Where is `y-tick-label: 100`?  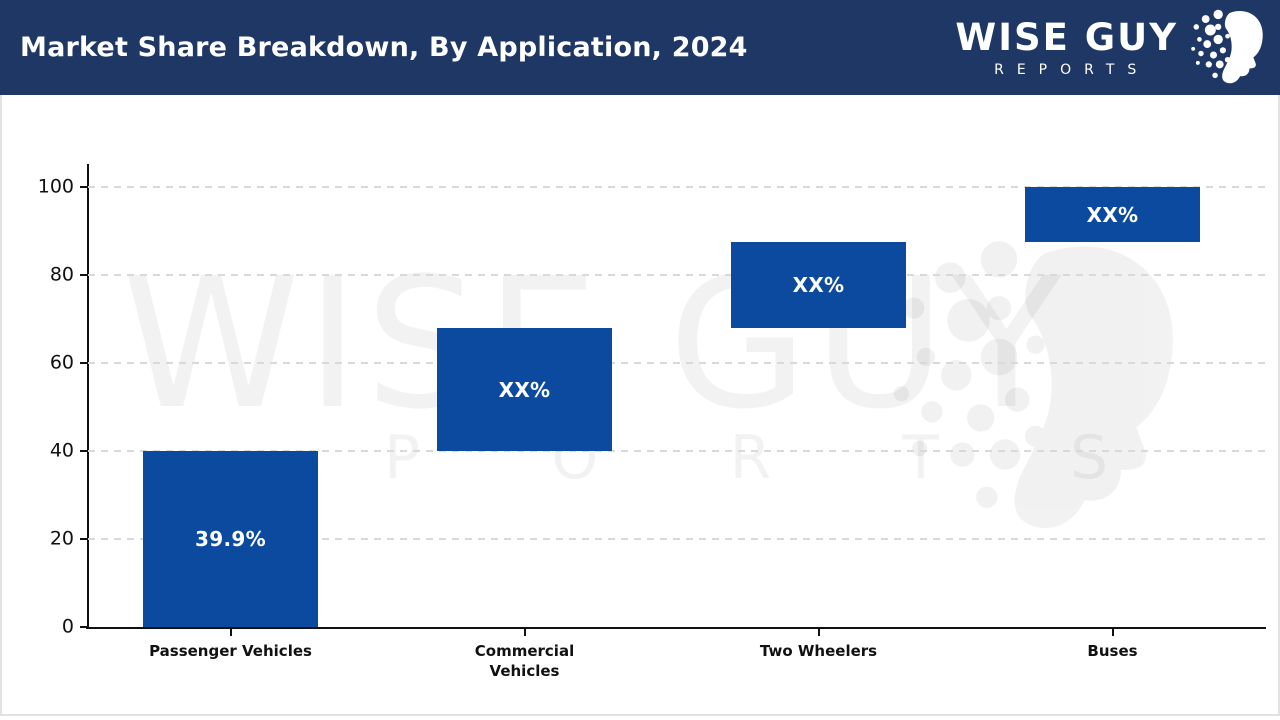
y-tick-label: 100 is located at coordinates (55, 186).